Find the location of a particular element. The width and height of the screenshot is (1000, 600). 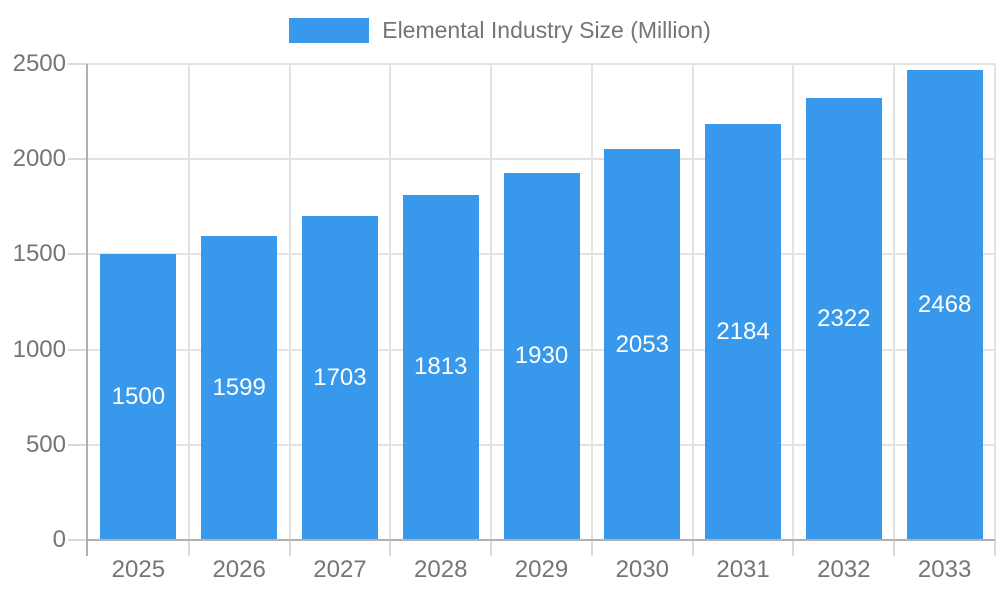

y-tick-label: 500 is located at coordinates (45, 444).